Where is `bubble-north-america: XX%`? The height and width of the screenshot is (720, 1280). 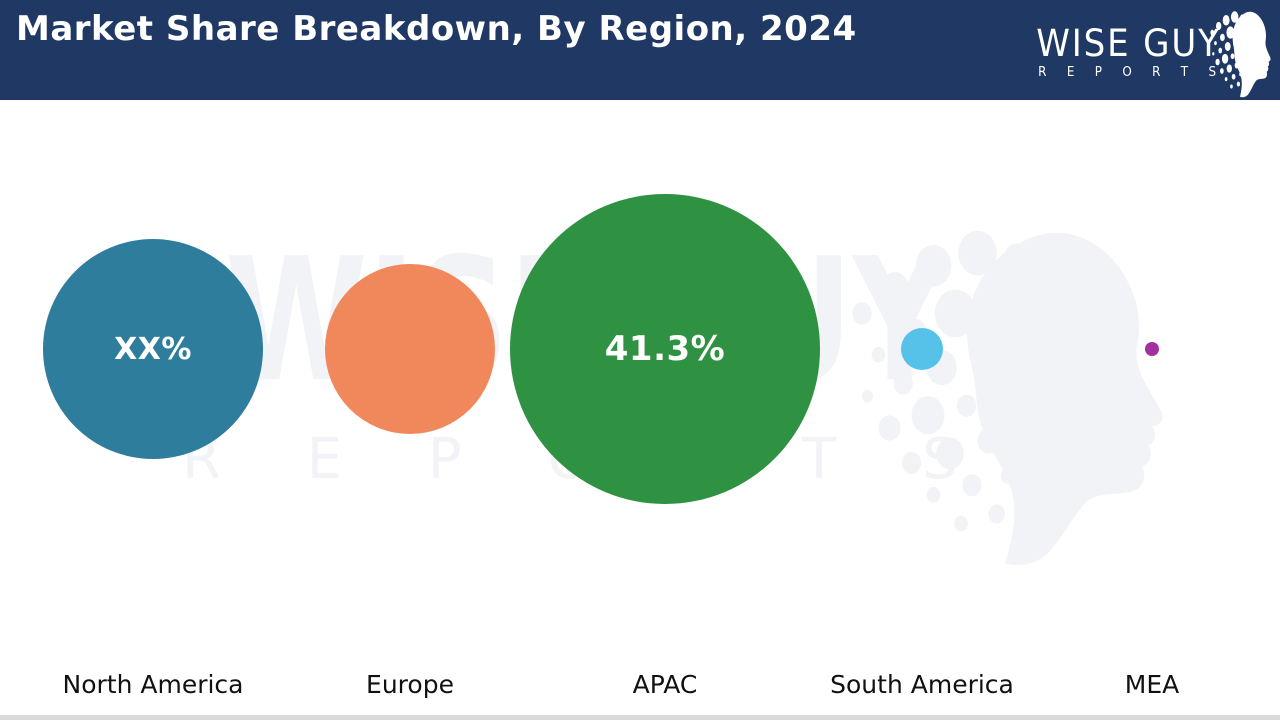
bubble-north-america: XX% is located at coordinates (153, 349).